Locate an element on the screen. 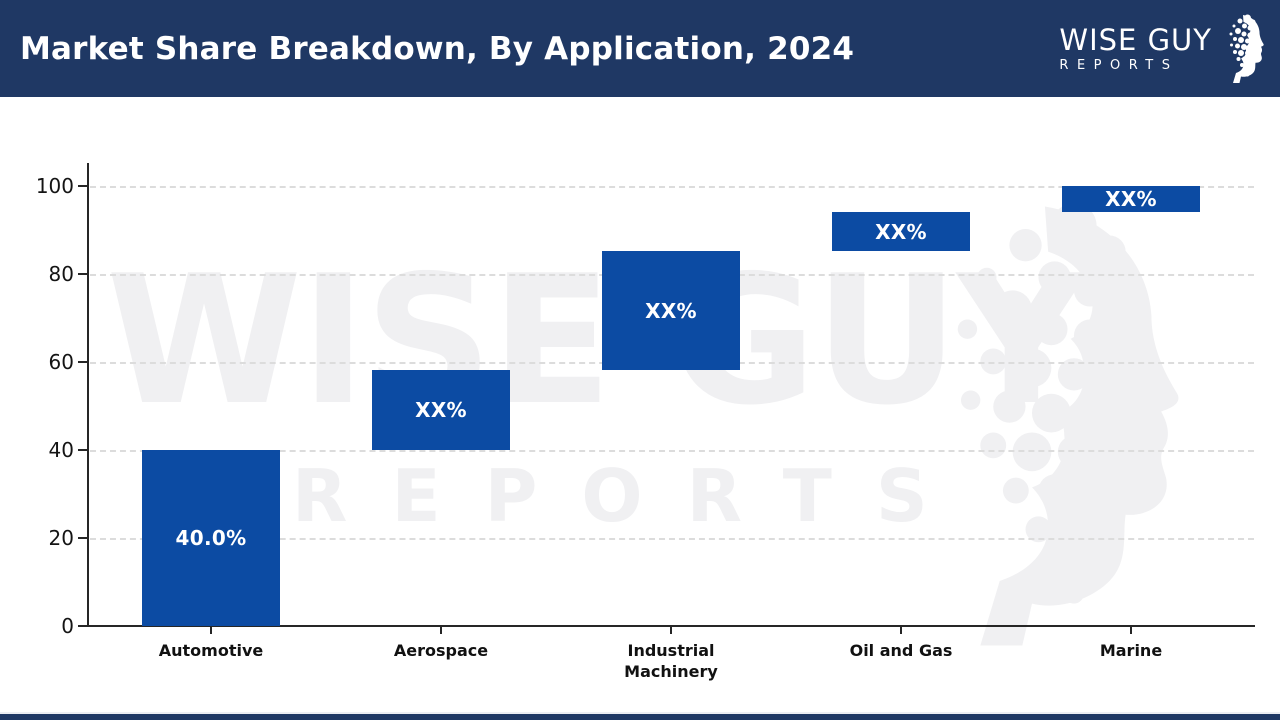  wiseguy-logo: WISE GUY REPORTS is located at coordinates (1162, 49).